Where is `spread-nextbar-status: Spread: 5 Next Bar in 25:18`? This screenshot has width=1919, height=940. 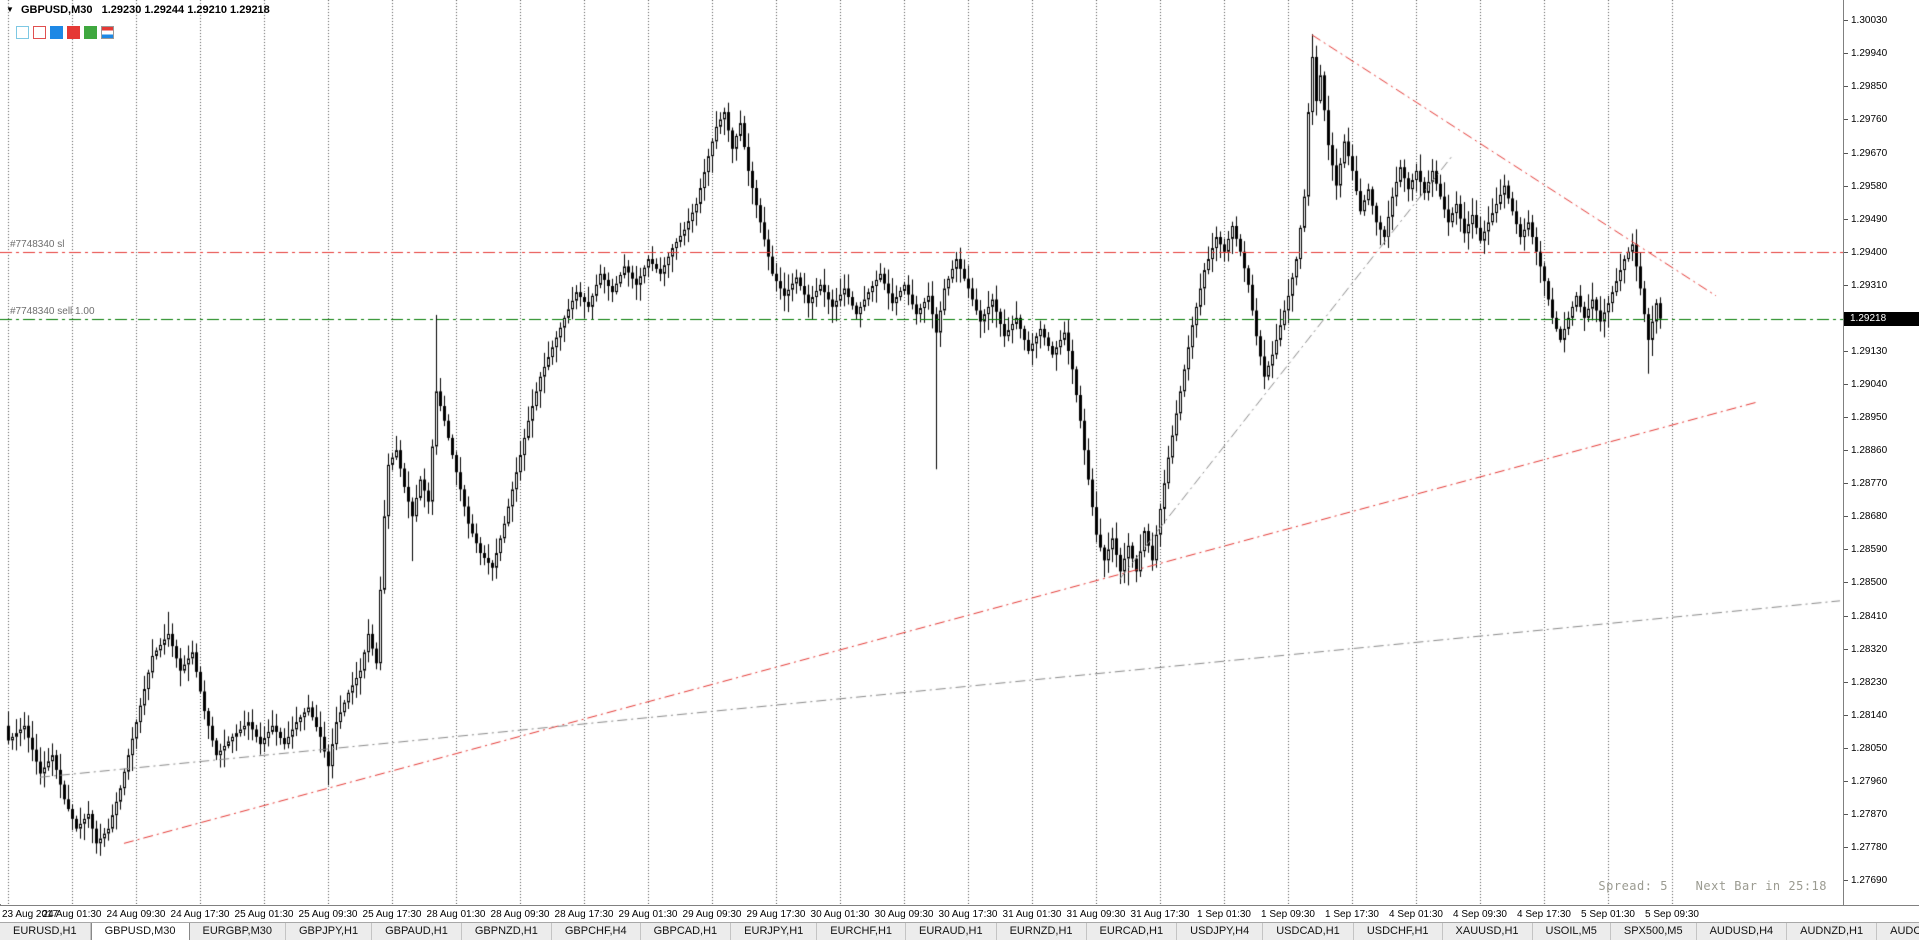 spread-nextbar-status: Spread: 5 Next Bar in 25:18 is located at coordinates (1712, 886).